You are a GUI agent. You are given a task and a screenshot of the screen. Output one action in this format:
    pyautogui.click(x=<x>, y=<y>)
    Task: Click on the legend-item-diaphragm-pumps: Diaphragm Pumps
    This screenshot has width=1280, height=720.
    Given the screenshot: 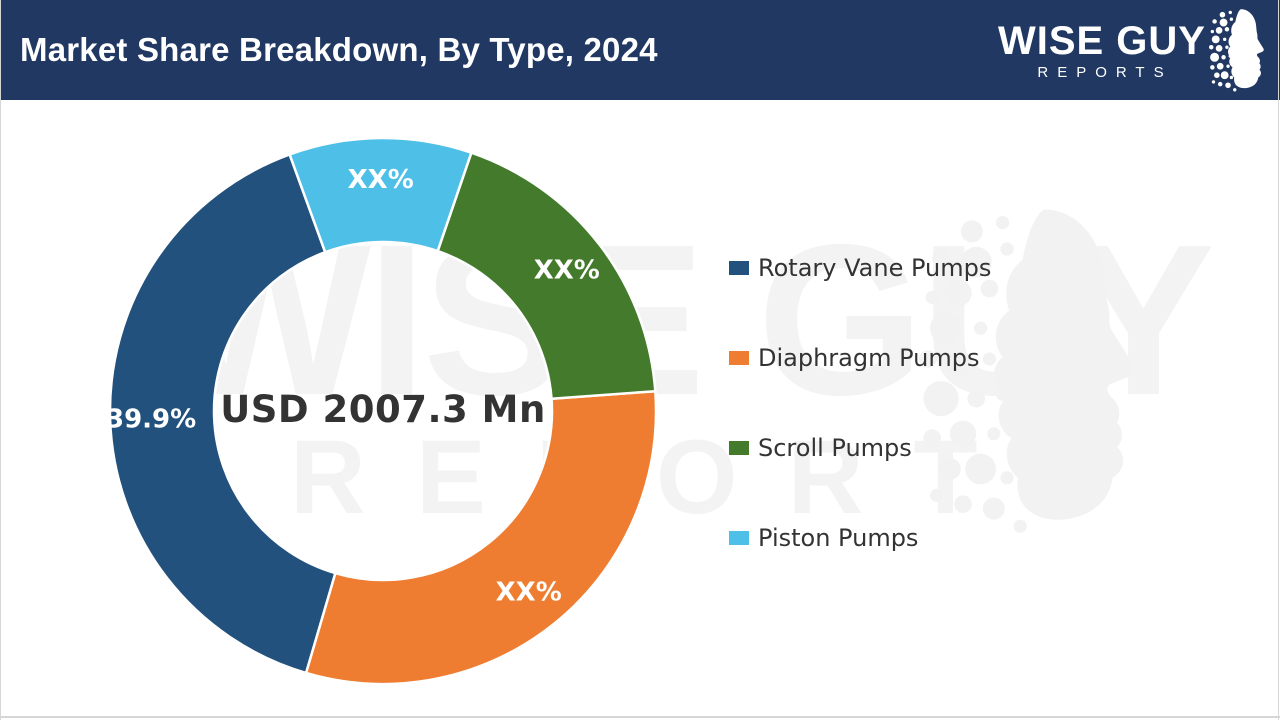 What is the action you would take?
    pyautogui.click(x=860, y=358)
    